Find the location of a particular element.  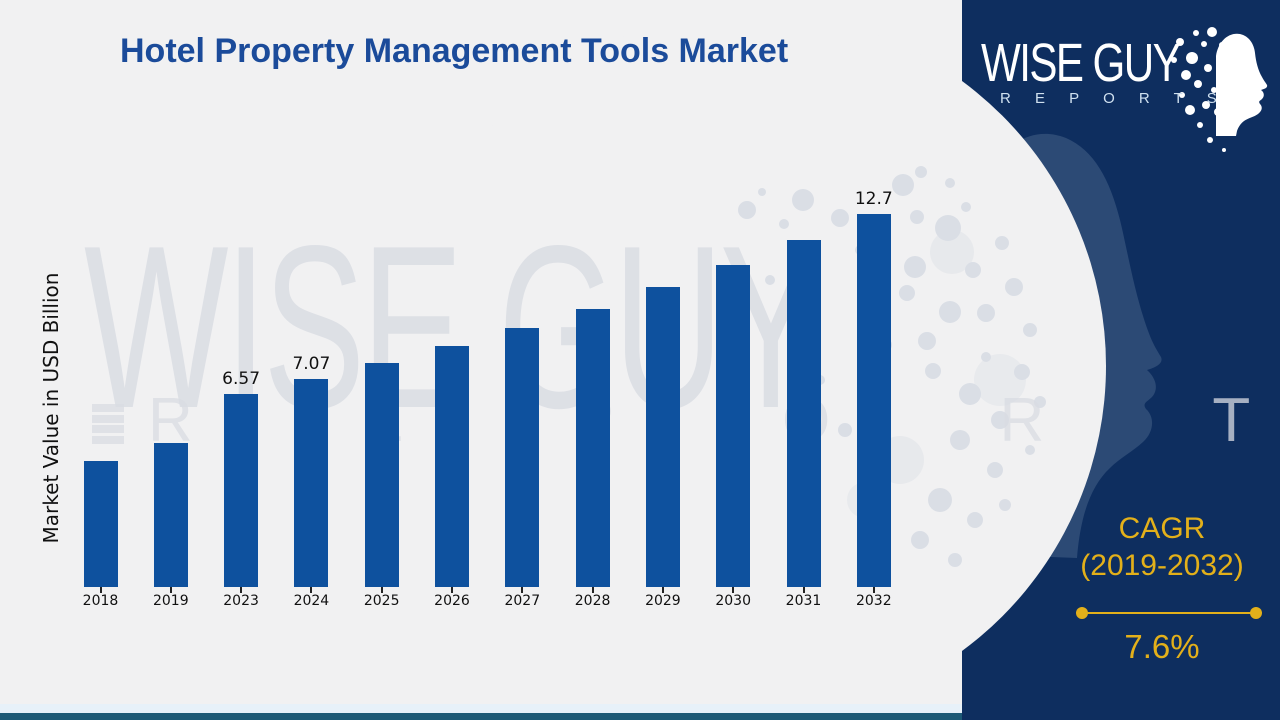

x-label-2028: 2028 is located at coordinates (592, 601).